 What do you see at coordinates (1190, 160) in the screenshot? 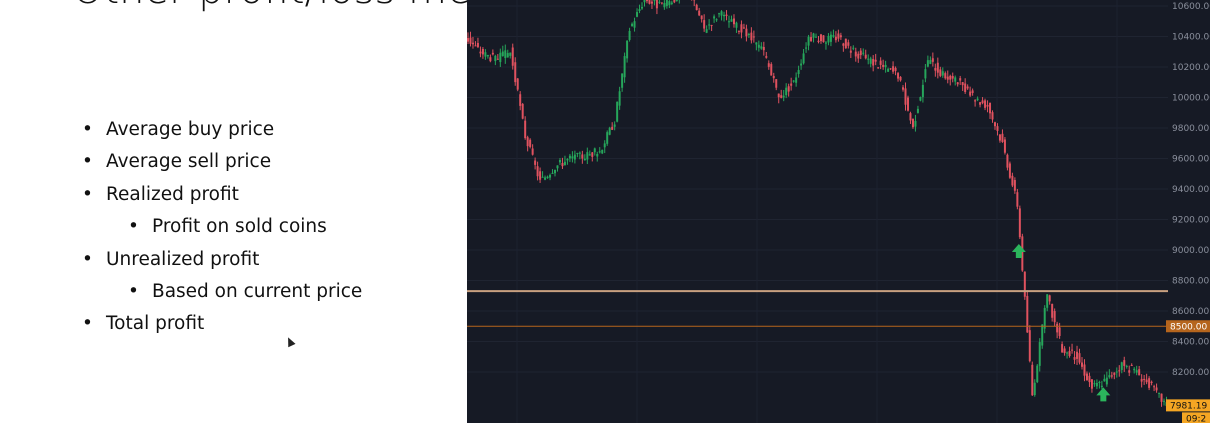
I see `y-tick-label: 9600.00` at bounding box center [1190, 160].